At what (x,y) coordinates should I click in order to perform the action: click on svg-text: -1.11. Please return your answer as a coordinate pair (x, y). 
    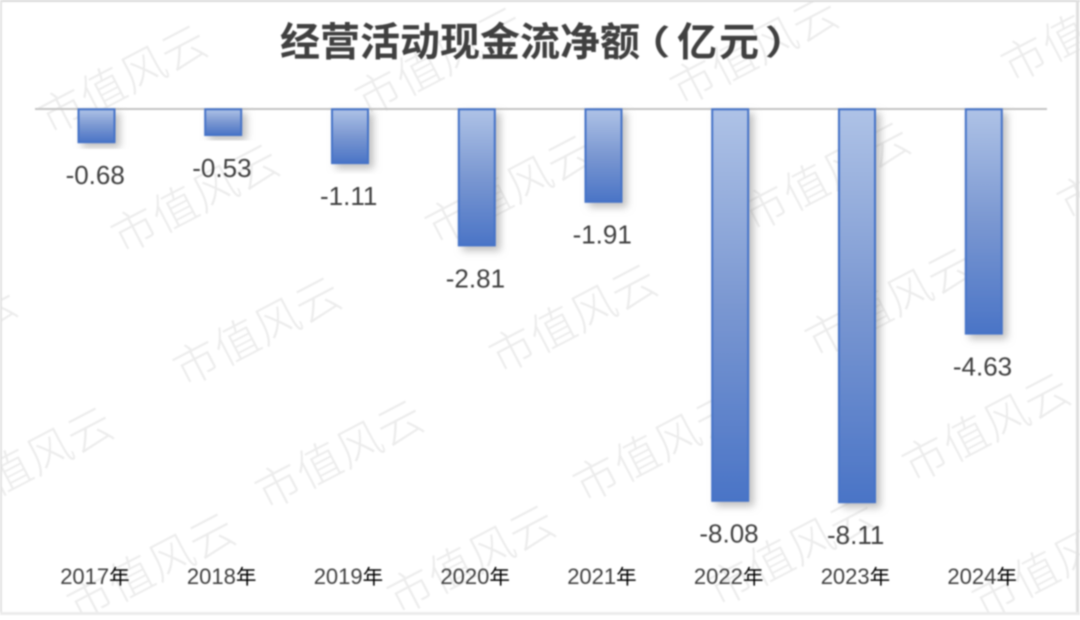
    Looking at the image, I should click on (348, 196).